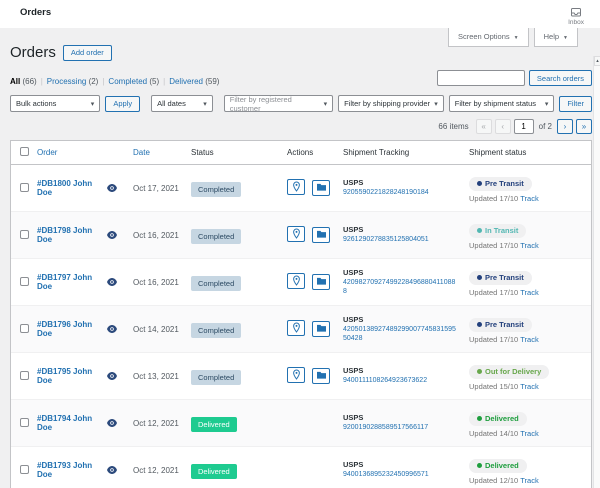  What do you see at coordinates (399, 286) in the screenshot?
I see `tracking-number-link: 420982709274992284968804110888` at bounding box center [399, 286].